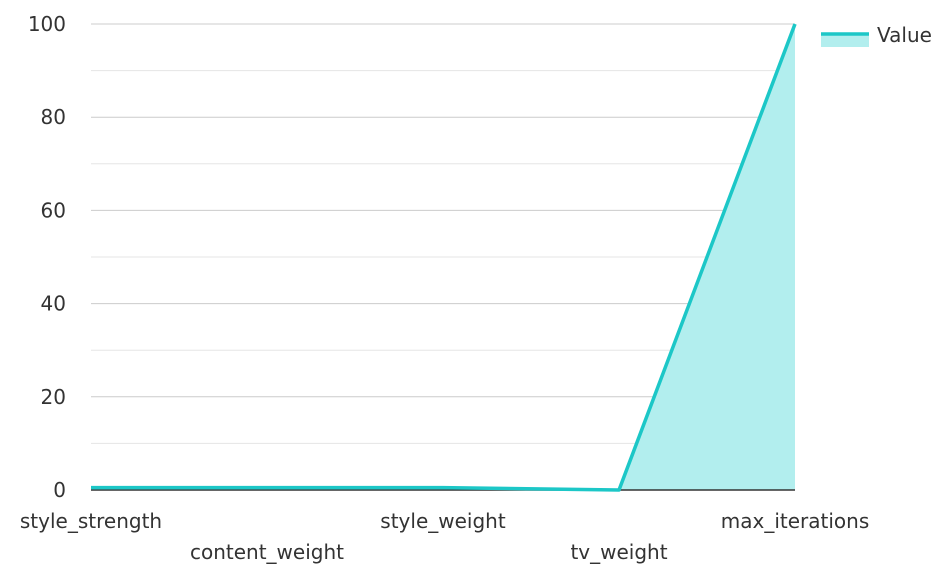 The image size is (944, 564). Describe the element at coordinates (47, 257) in the screenshot. I see `y-axis-ticks: 0 20 40 60 80 100` at that location.